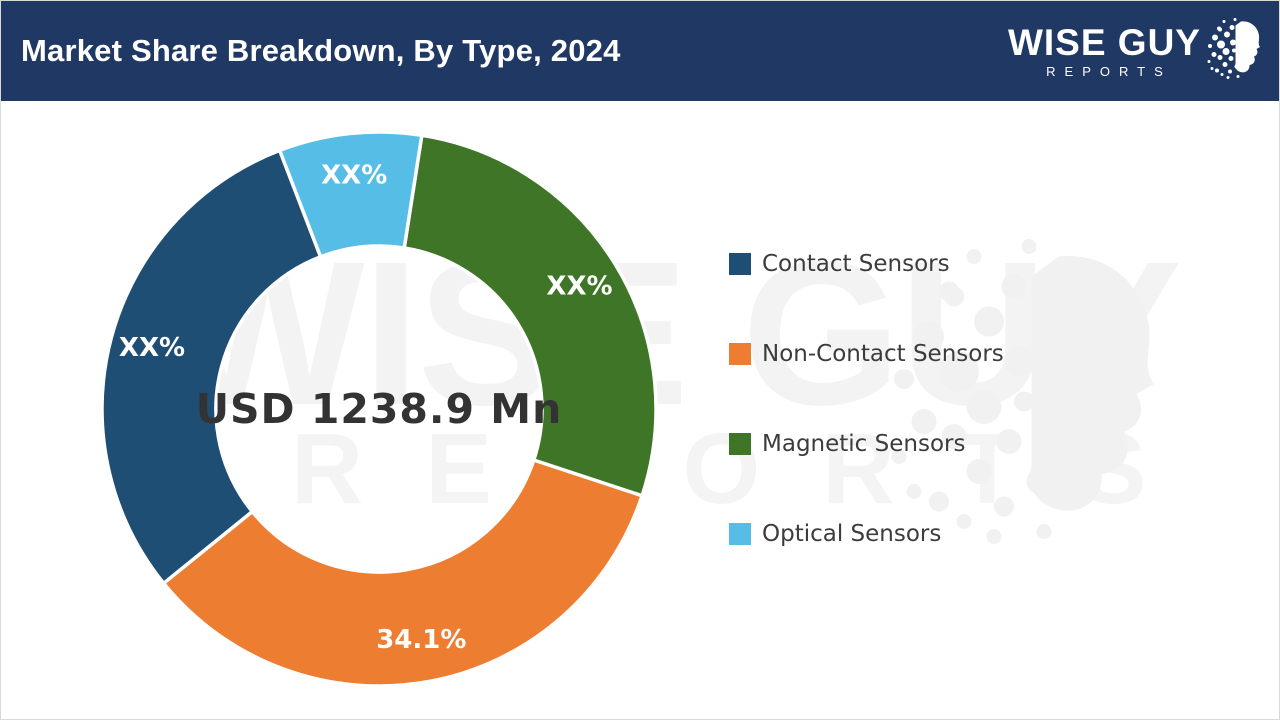 The image size is (1280, 720). What do you see at coordinates (1109, 71) in the screenshot?
I see `logo-subtitle: REPORTS` at bounding box center [1109, 71].